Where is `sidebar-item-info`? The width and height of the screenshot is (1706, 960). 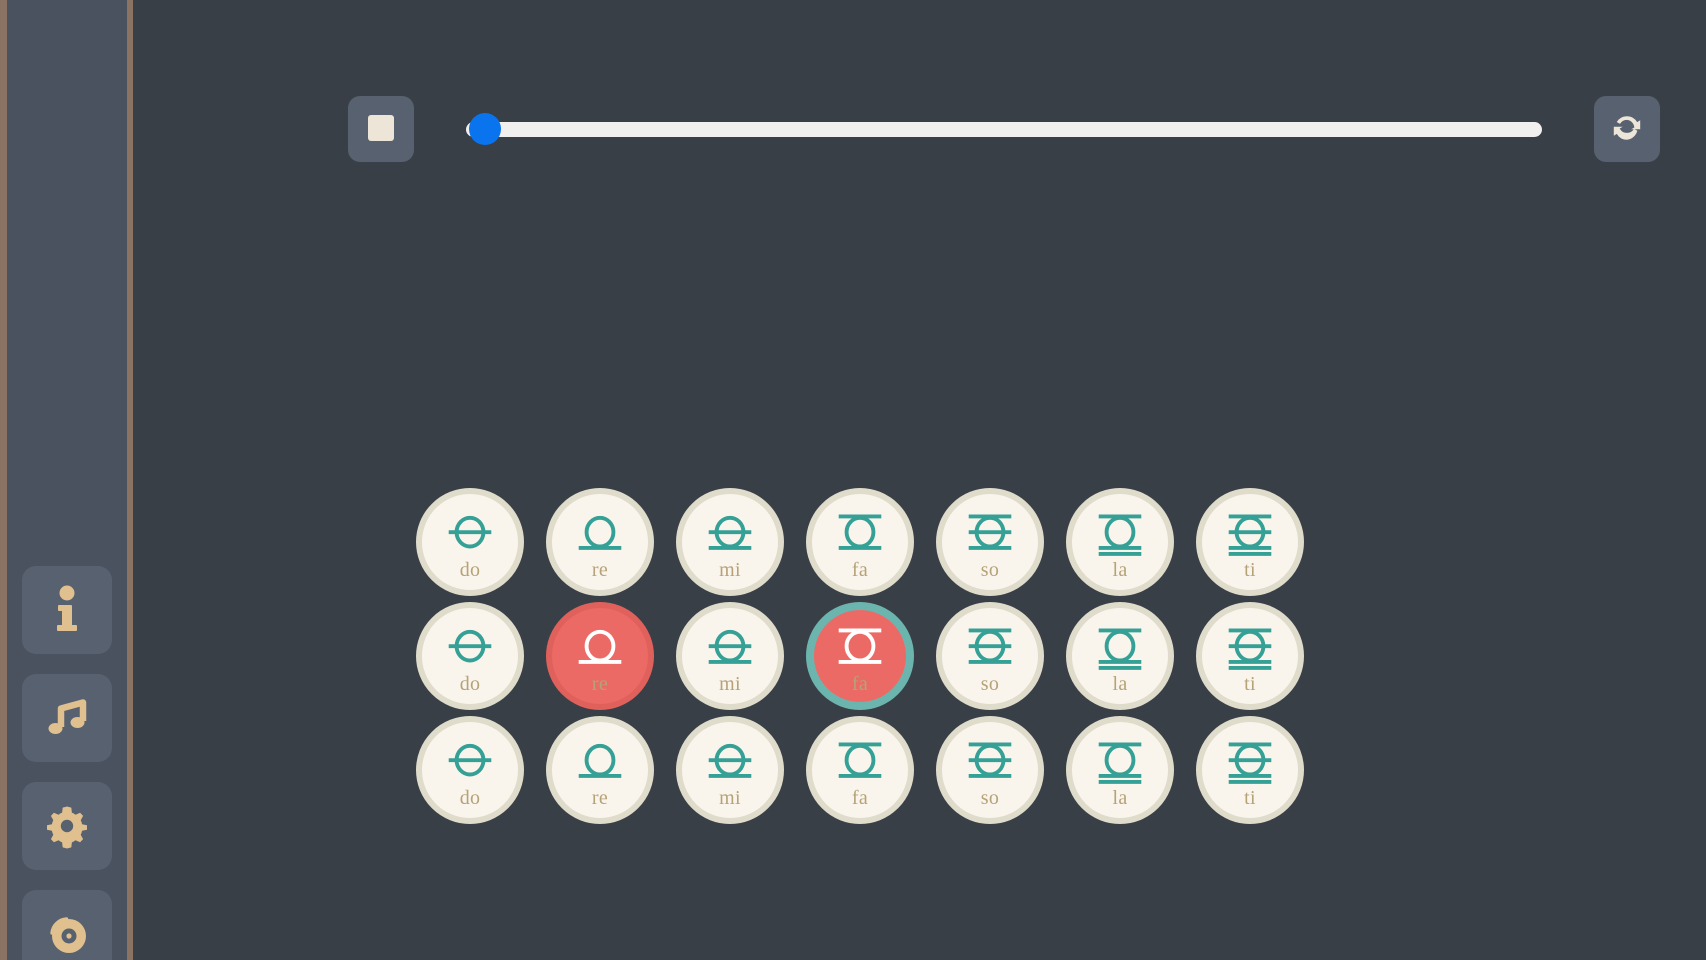
sidebar-item-info is located at coordinates (67, 610).